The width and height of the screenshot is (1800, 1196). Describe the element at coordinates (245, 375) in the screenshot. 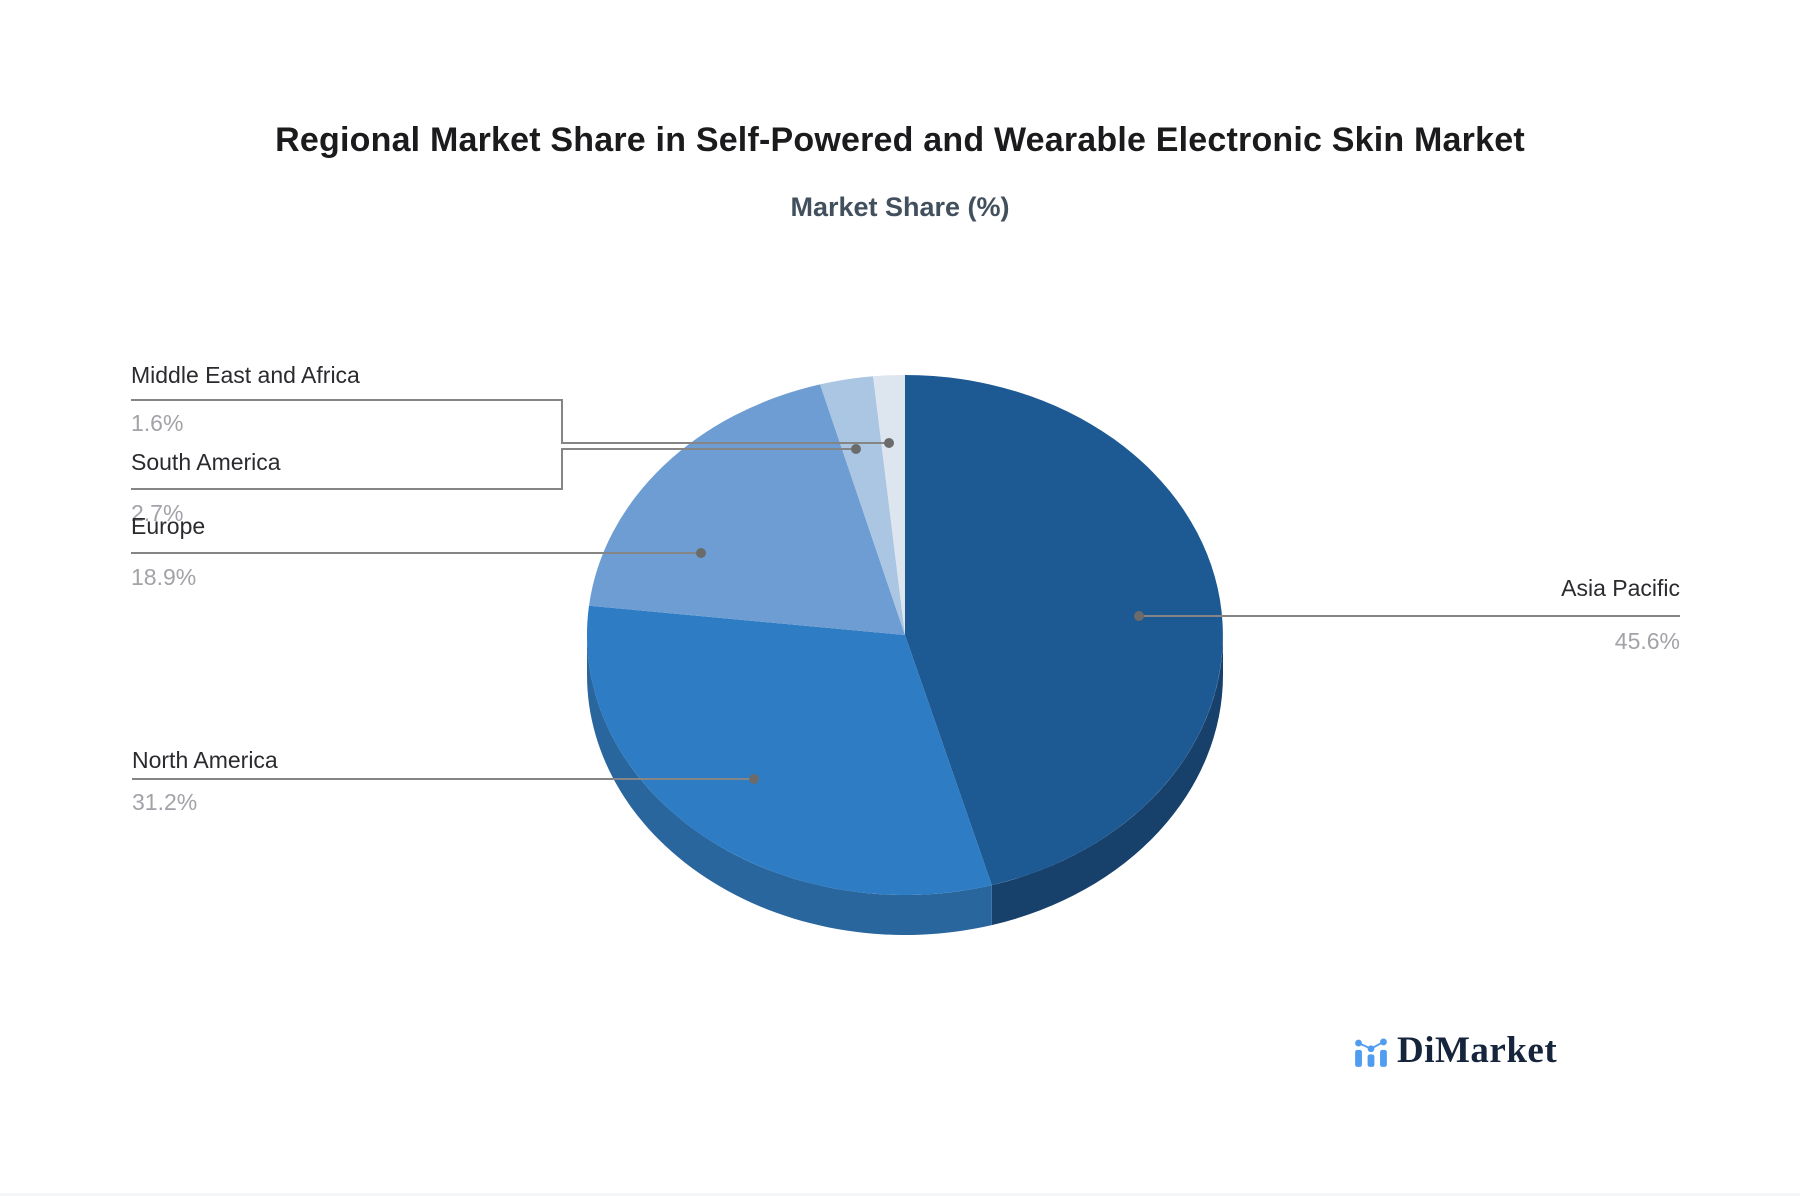

I see `callout-label-middle-east-and-africa: Middle East and Africa` at that location.